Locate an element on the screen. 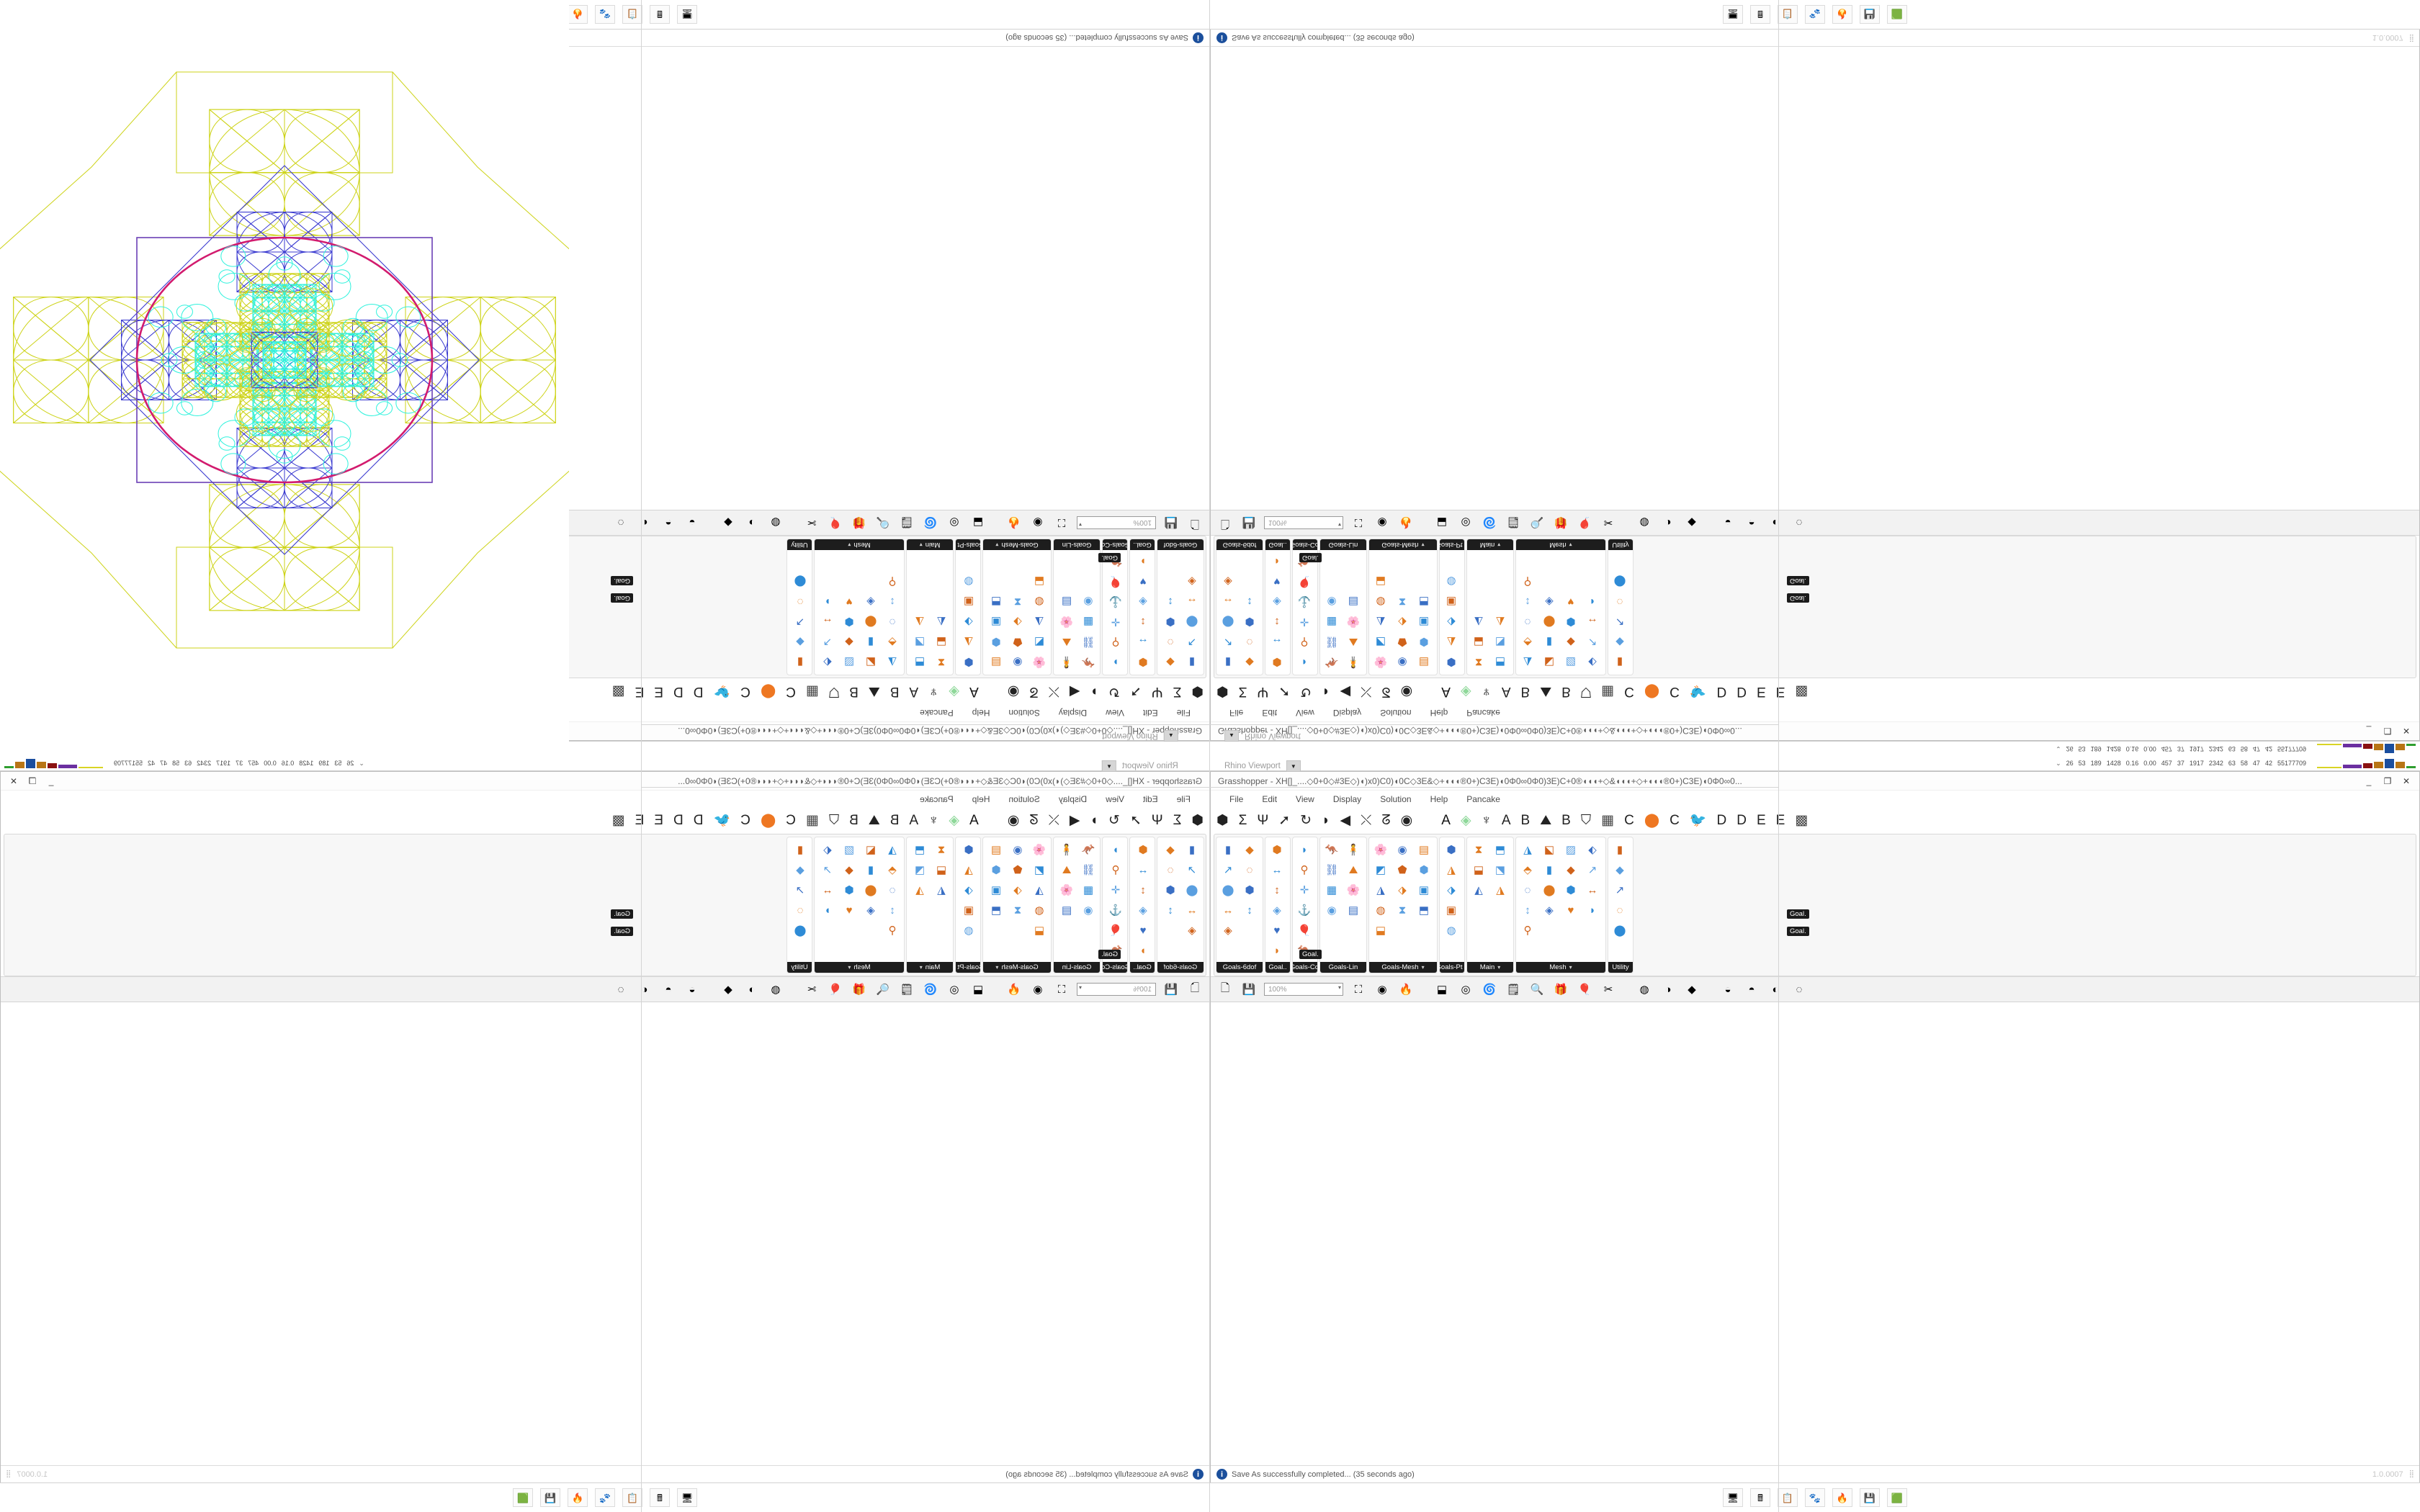 Image resolution: width=2420 pixels, height=1512 pixels. palette-tab-goals-col: Goals-Col is located at coordinates (1115, 967).